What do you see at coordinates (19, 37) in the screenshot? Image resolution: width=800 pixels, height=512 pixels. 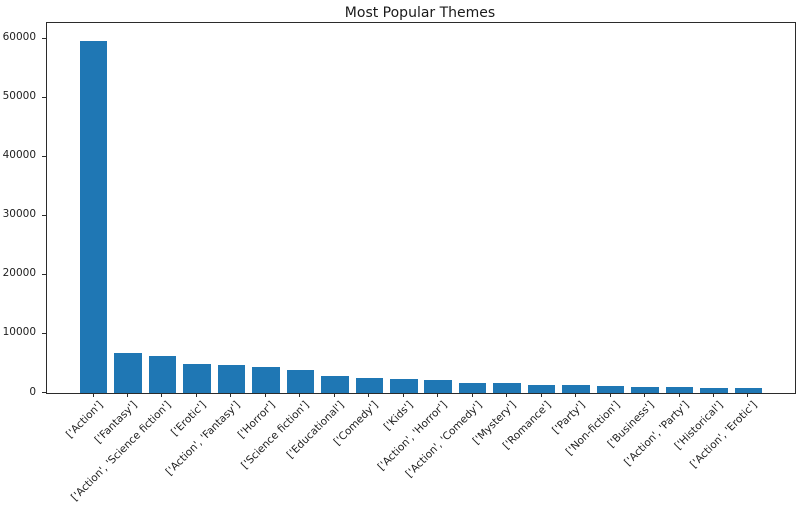 I see `y-tick-label: 60000` at bounding box center [19, 37].